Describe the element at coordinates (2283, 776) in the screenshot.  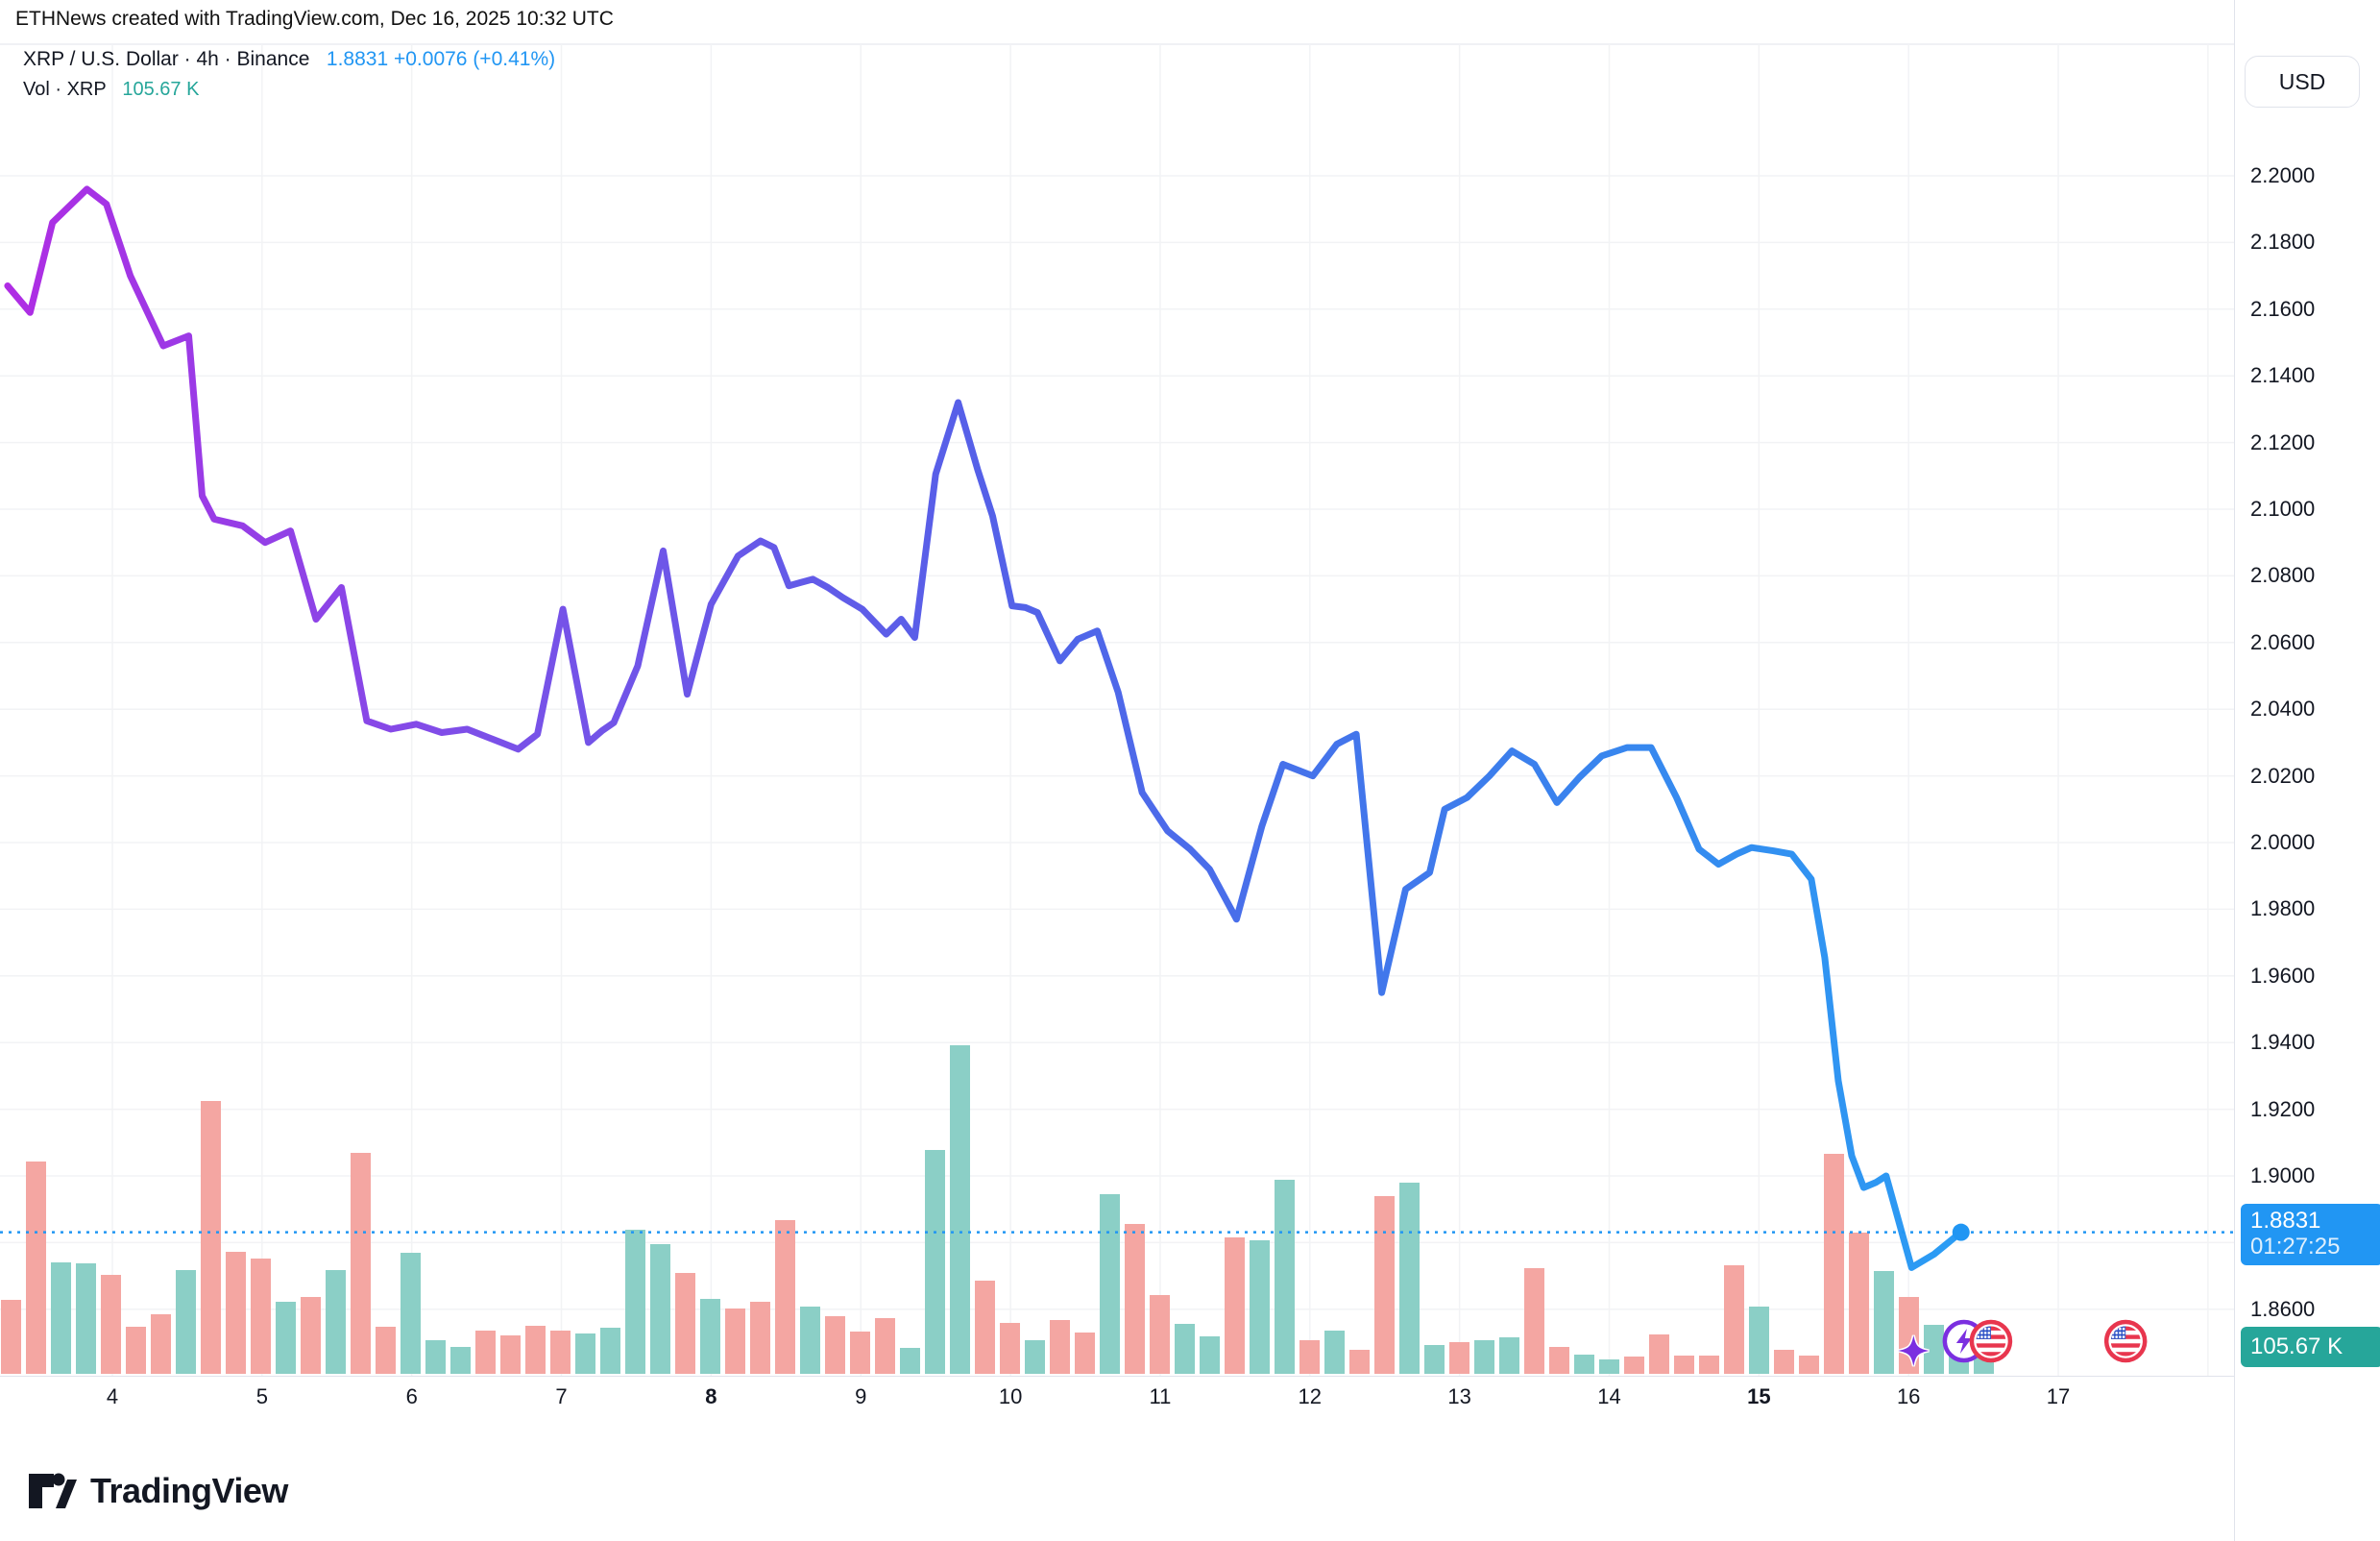
I see `price-axis-label: 2.0200` at that location.